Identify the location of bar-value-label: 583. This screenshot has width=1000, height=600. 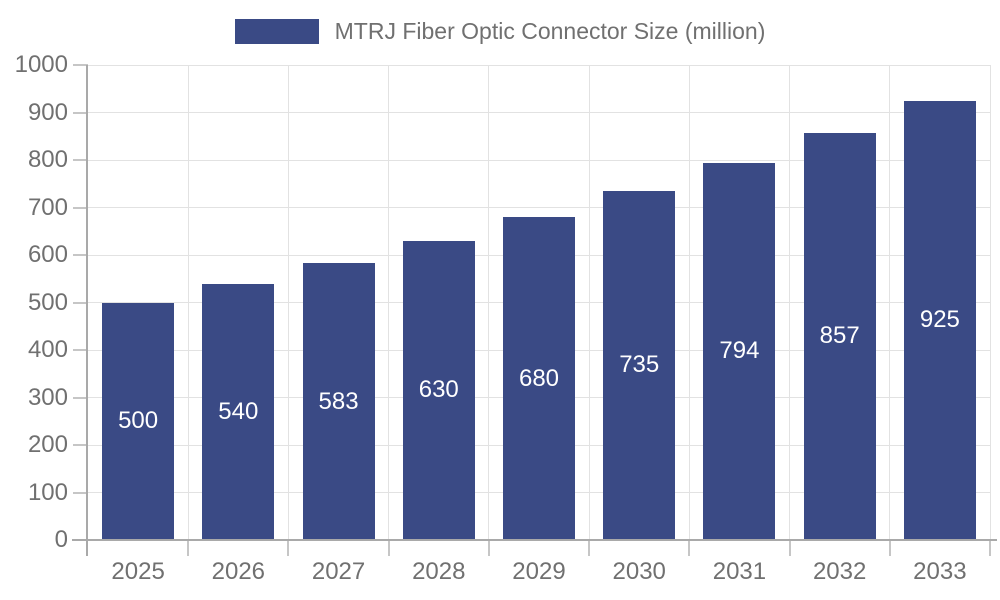
(338, 401).